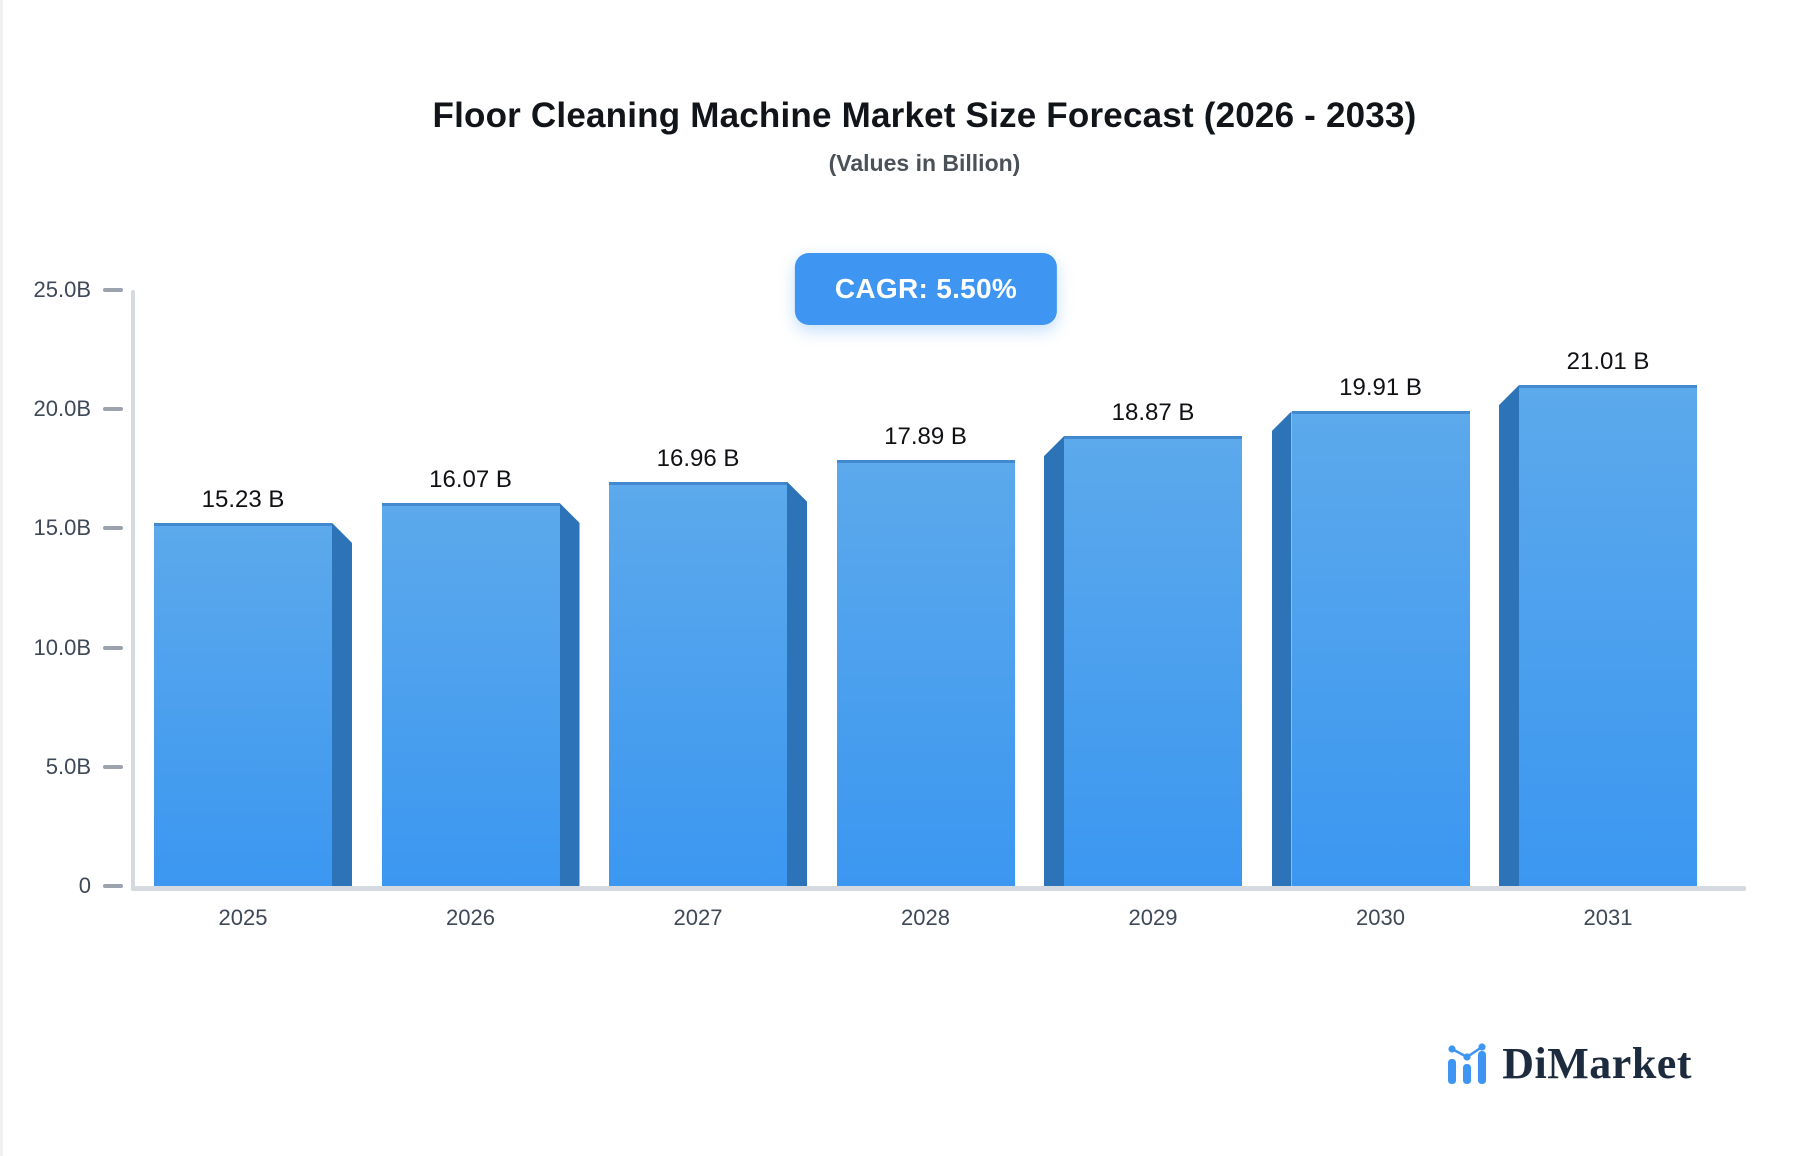 Image resolution: width=1800 pixels, height=1156 pixels. Describe the element at coordinates (1380, 388) in the screenshot. I see `bar-value-label: 19.91 B` at that location.